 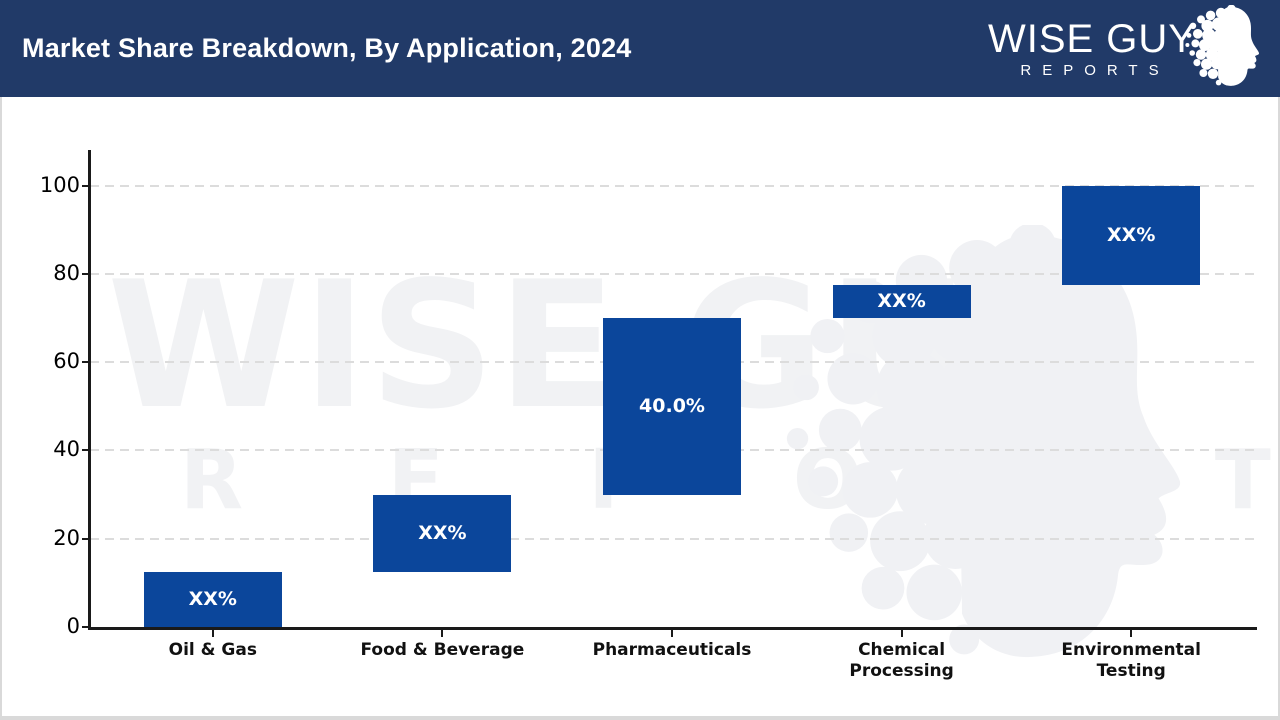 What do you see at coordinates (89, 389) in the screenshot?
I see `y-axis-line` at bounding box center [89, 389].